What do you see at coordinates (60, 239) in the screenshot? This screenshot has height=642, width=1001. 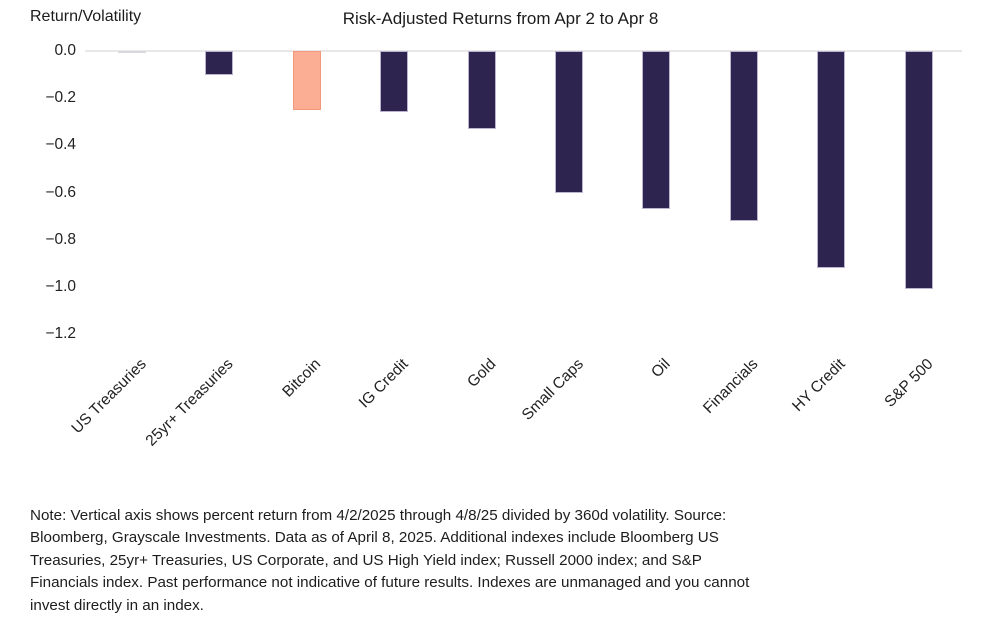 I see `y-tick-label: −0.8` at bounding box center [60, 239].